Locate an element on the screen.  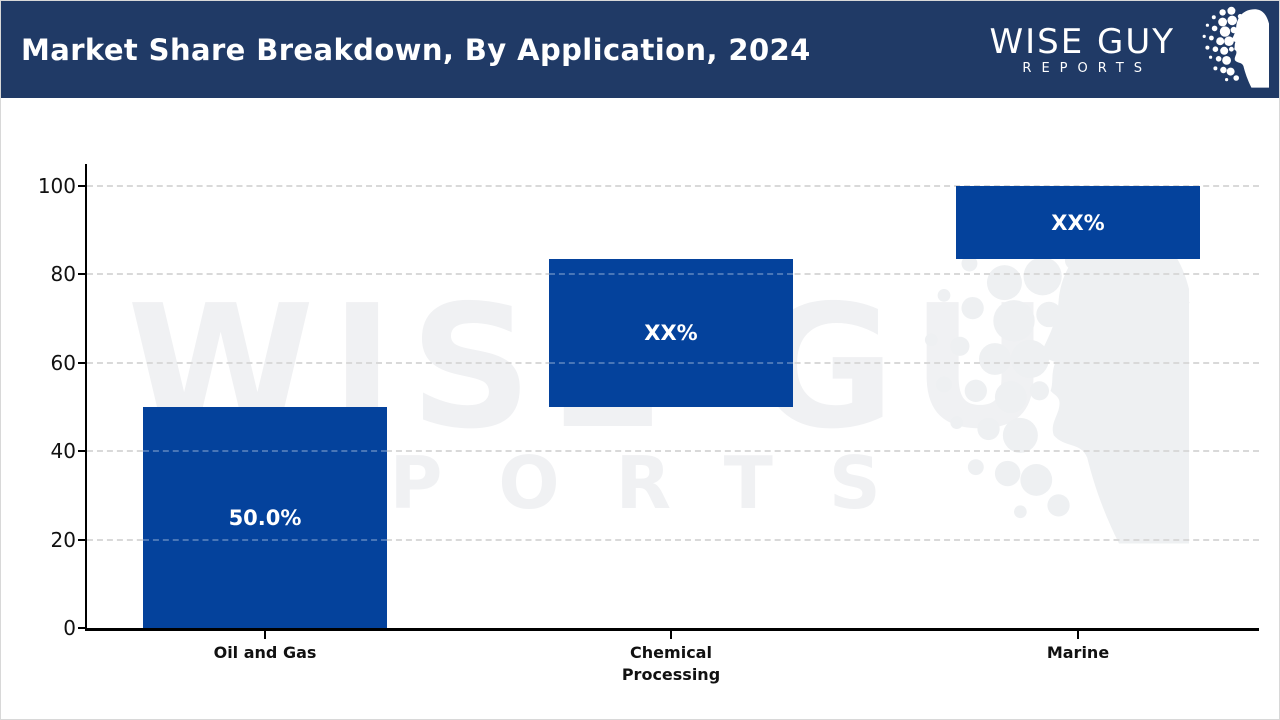
y-tick-label: 60 is located at coordinates (63, 362).